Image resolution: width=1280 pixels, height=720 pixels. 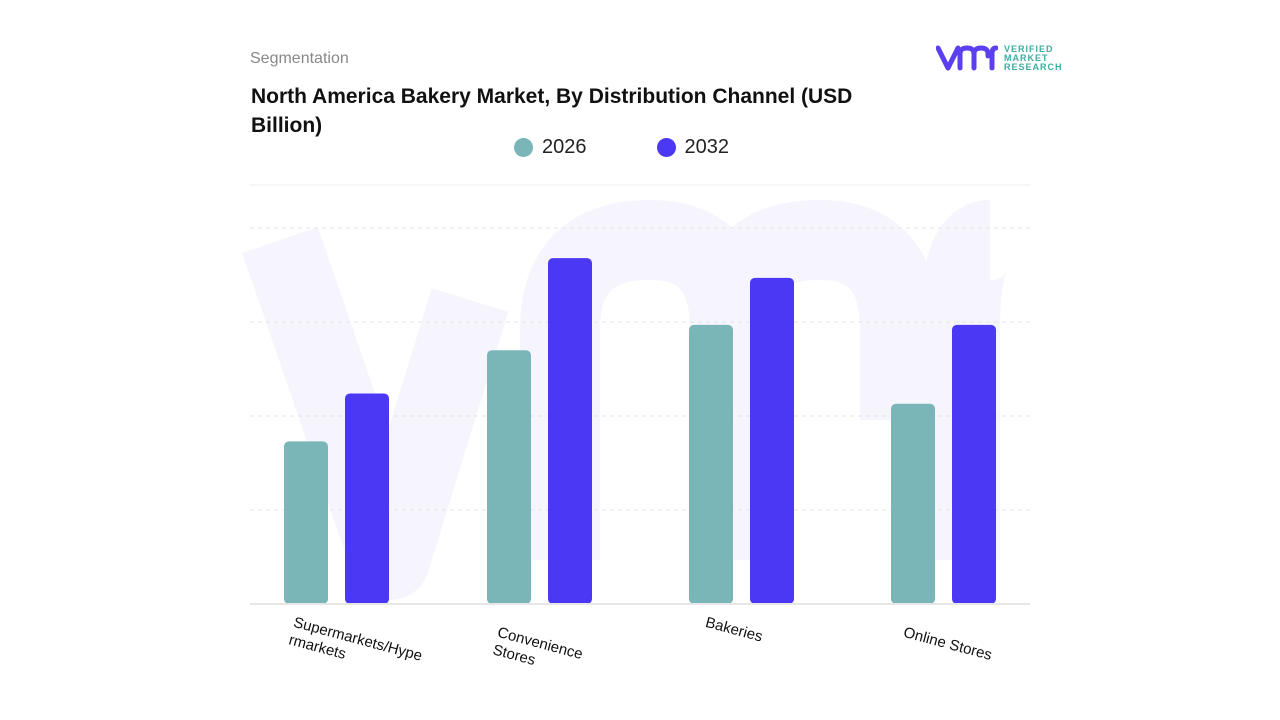 I want to click on legend-item-2026: 2026, so click(x=550, y=147).